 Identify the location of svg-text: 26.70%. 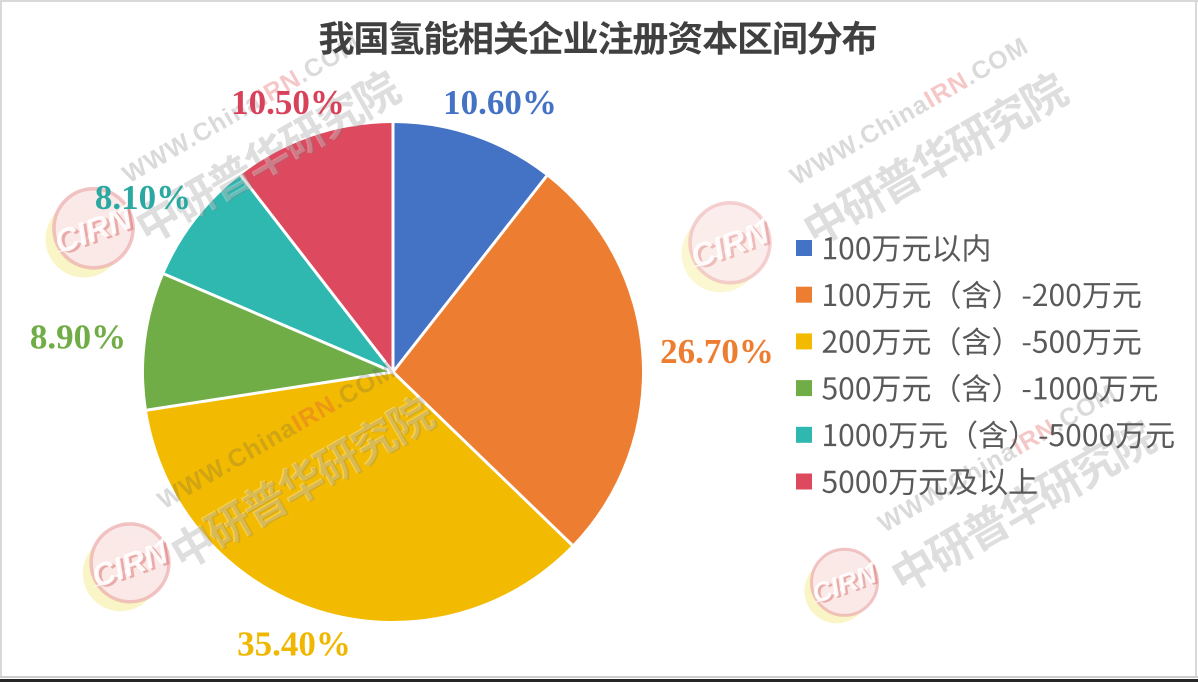
(717, 351).